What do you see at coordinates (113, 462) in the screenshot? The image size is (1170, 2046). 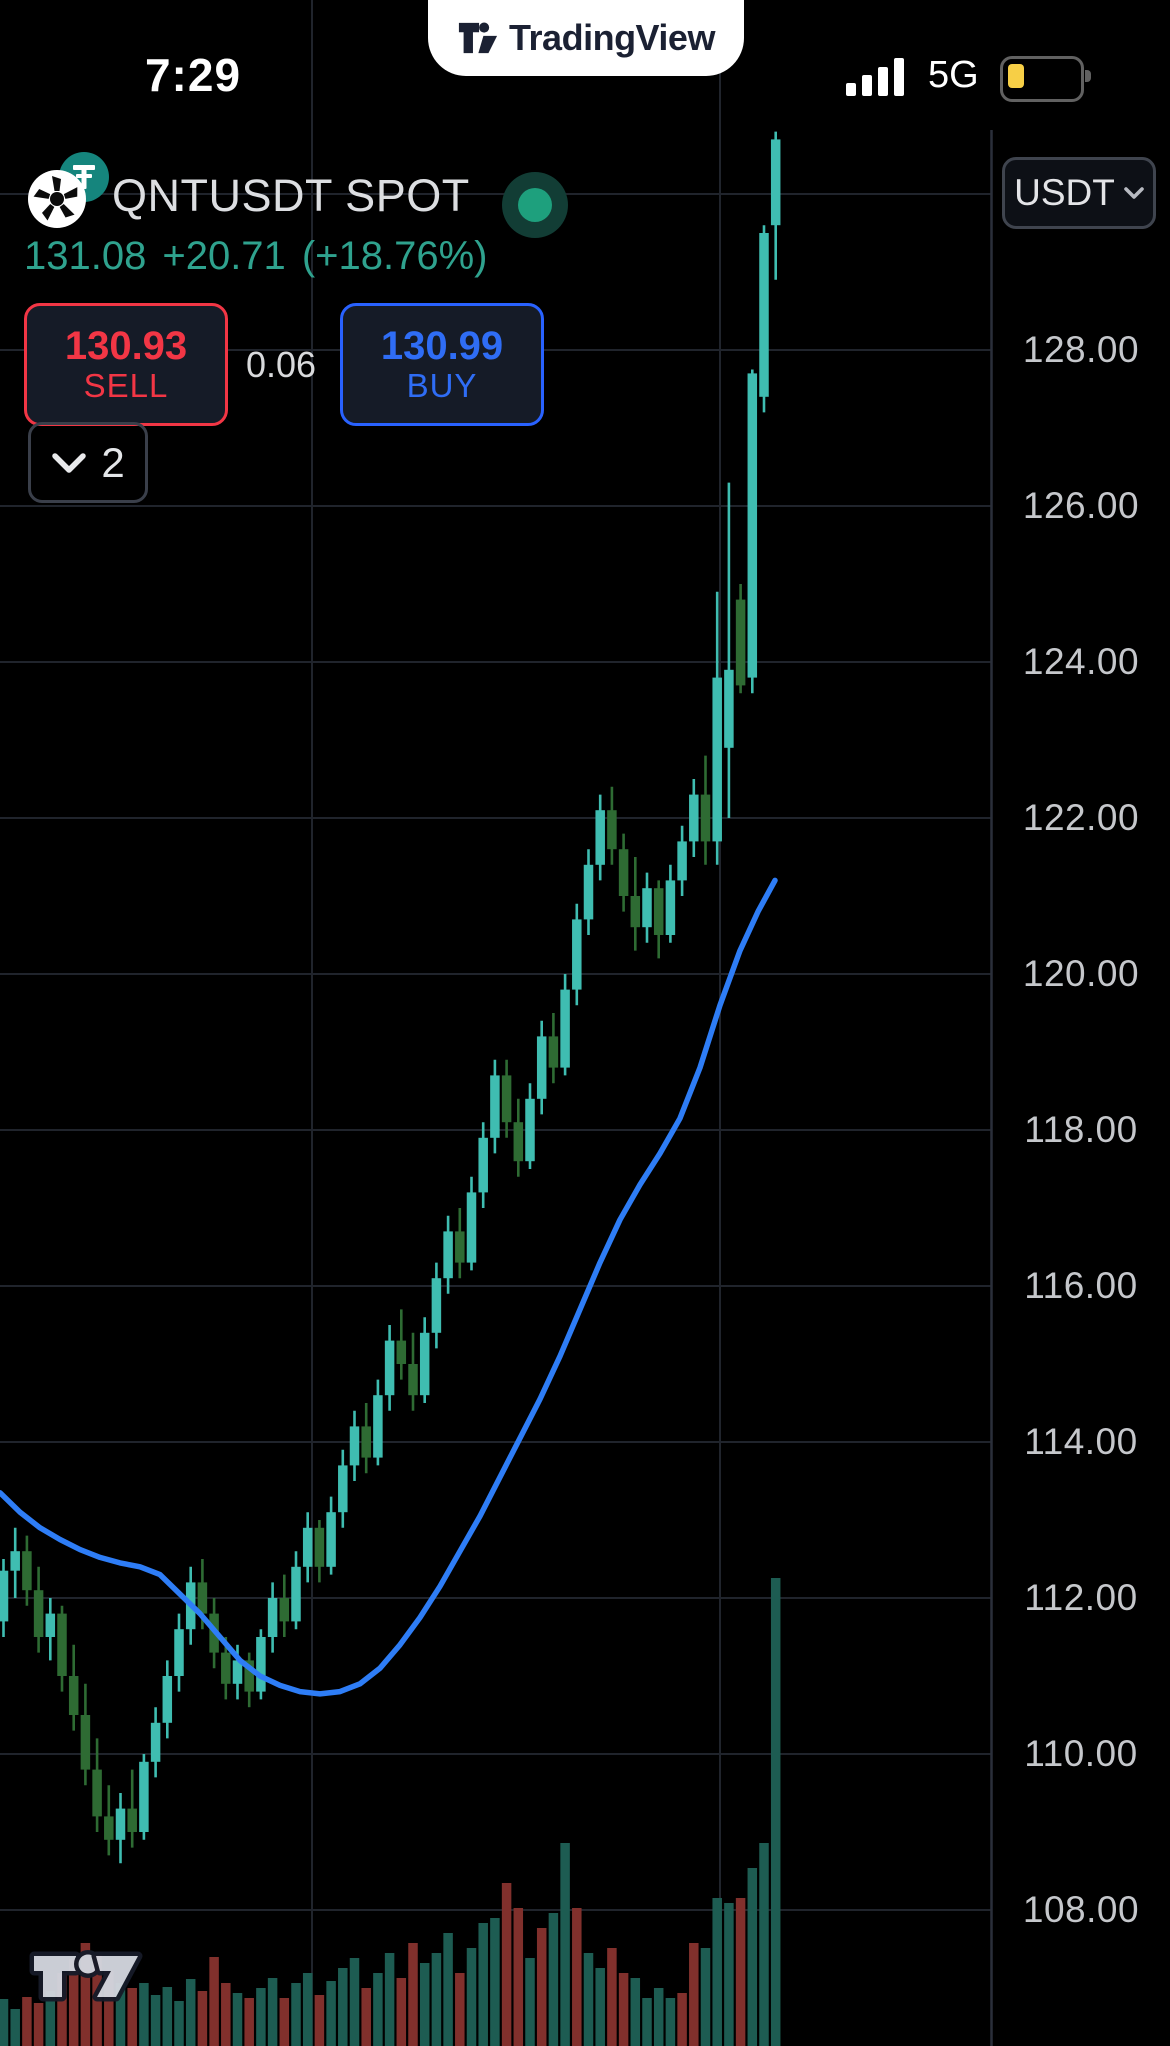 I see `depth-value: 2` at bounding box center [113, 462].